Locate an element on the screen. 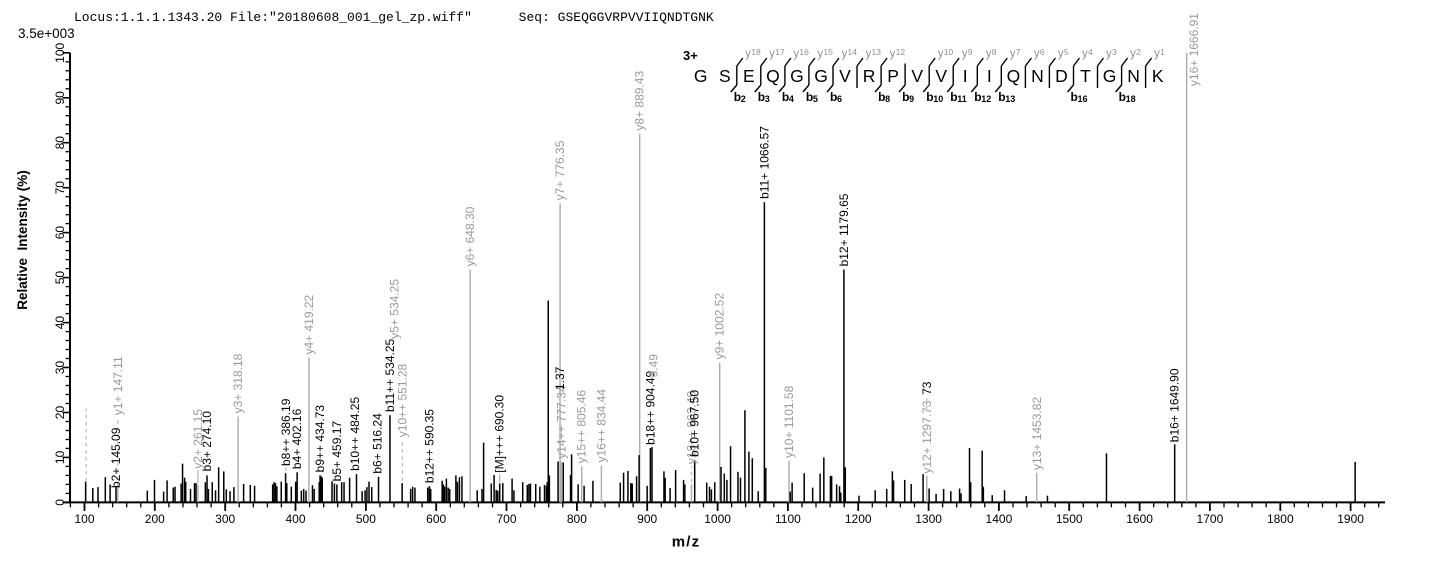 This screenshot has height=562, width=1436. svg-text: 5 is located at coordinates (1066, 52).